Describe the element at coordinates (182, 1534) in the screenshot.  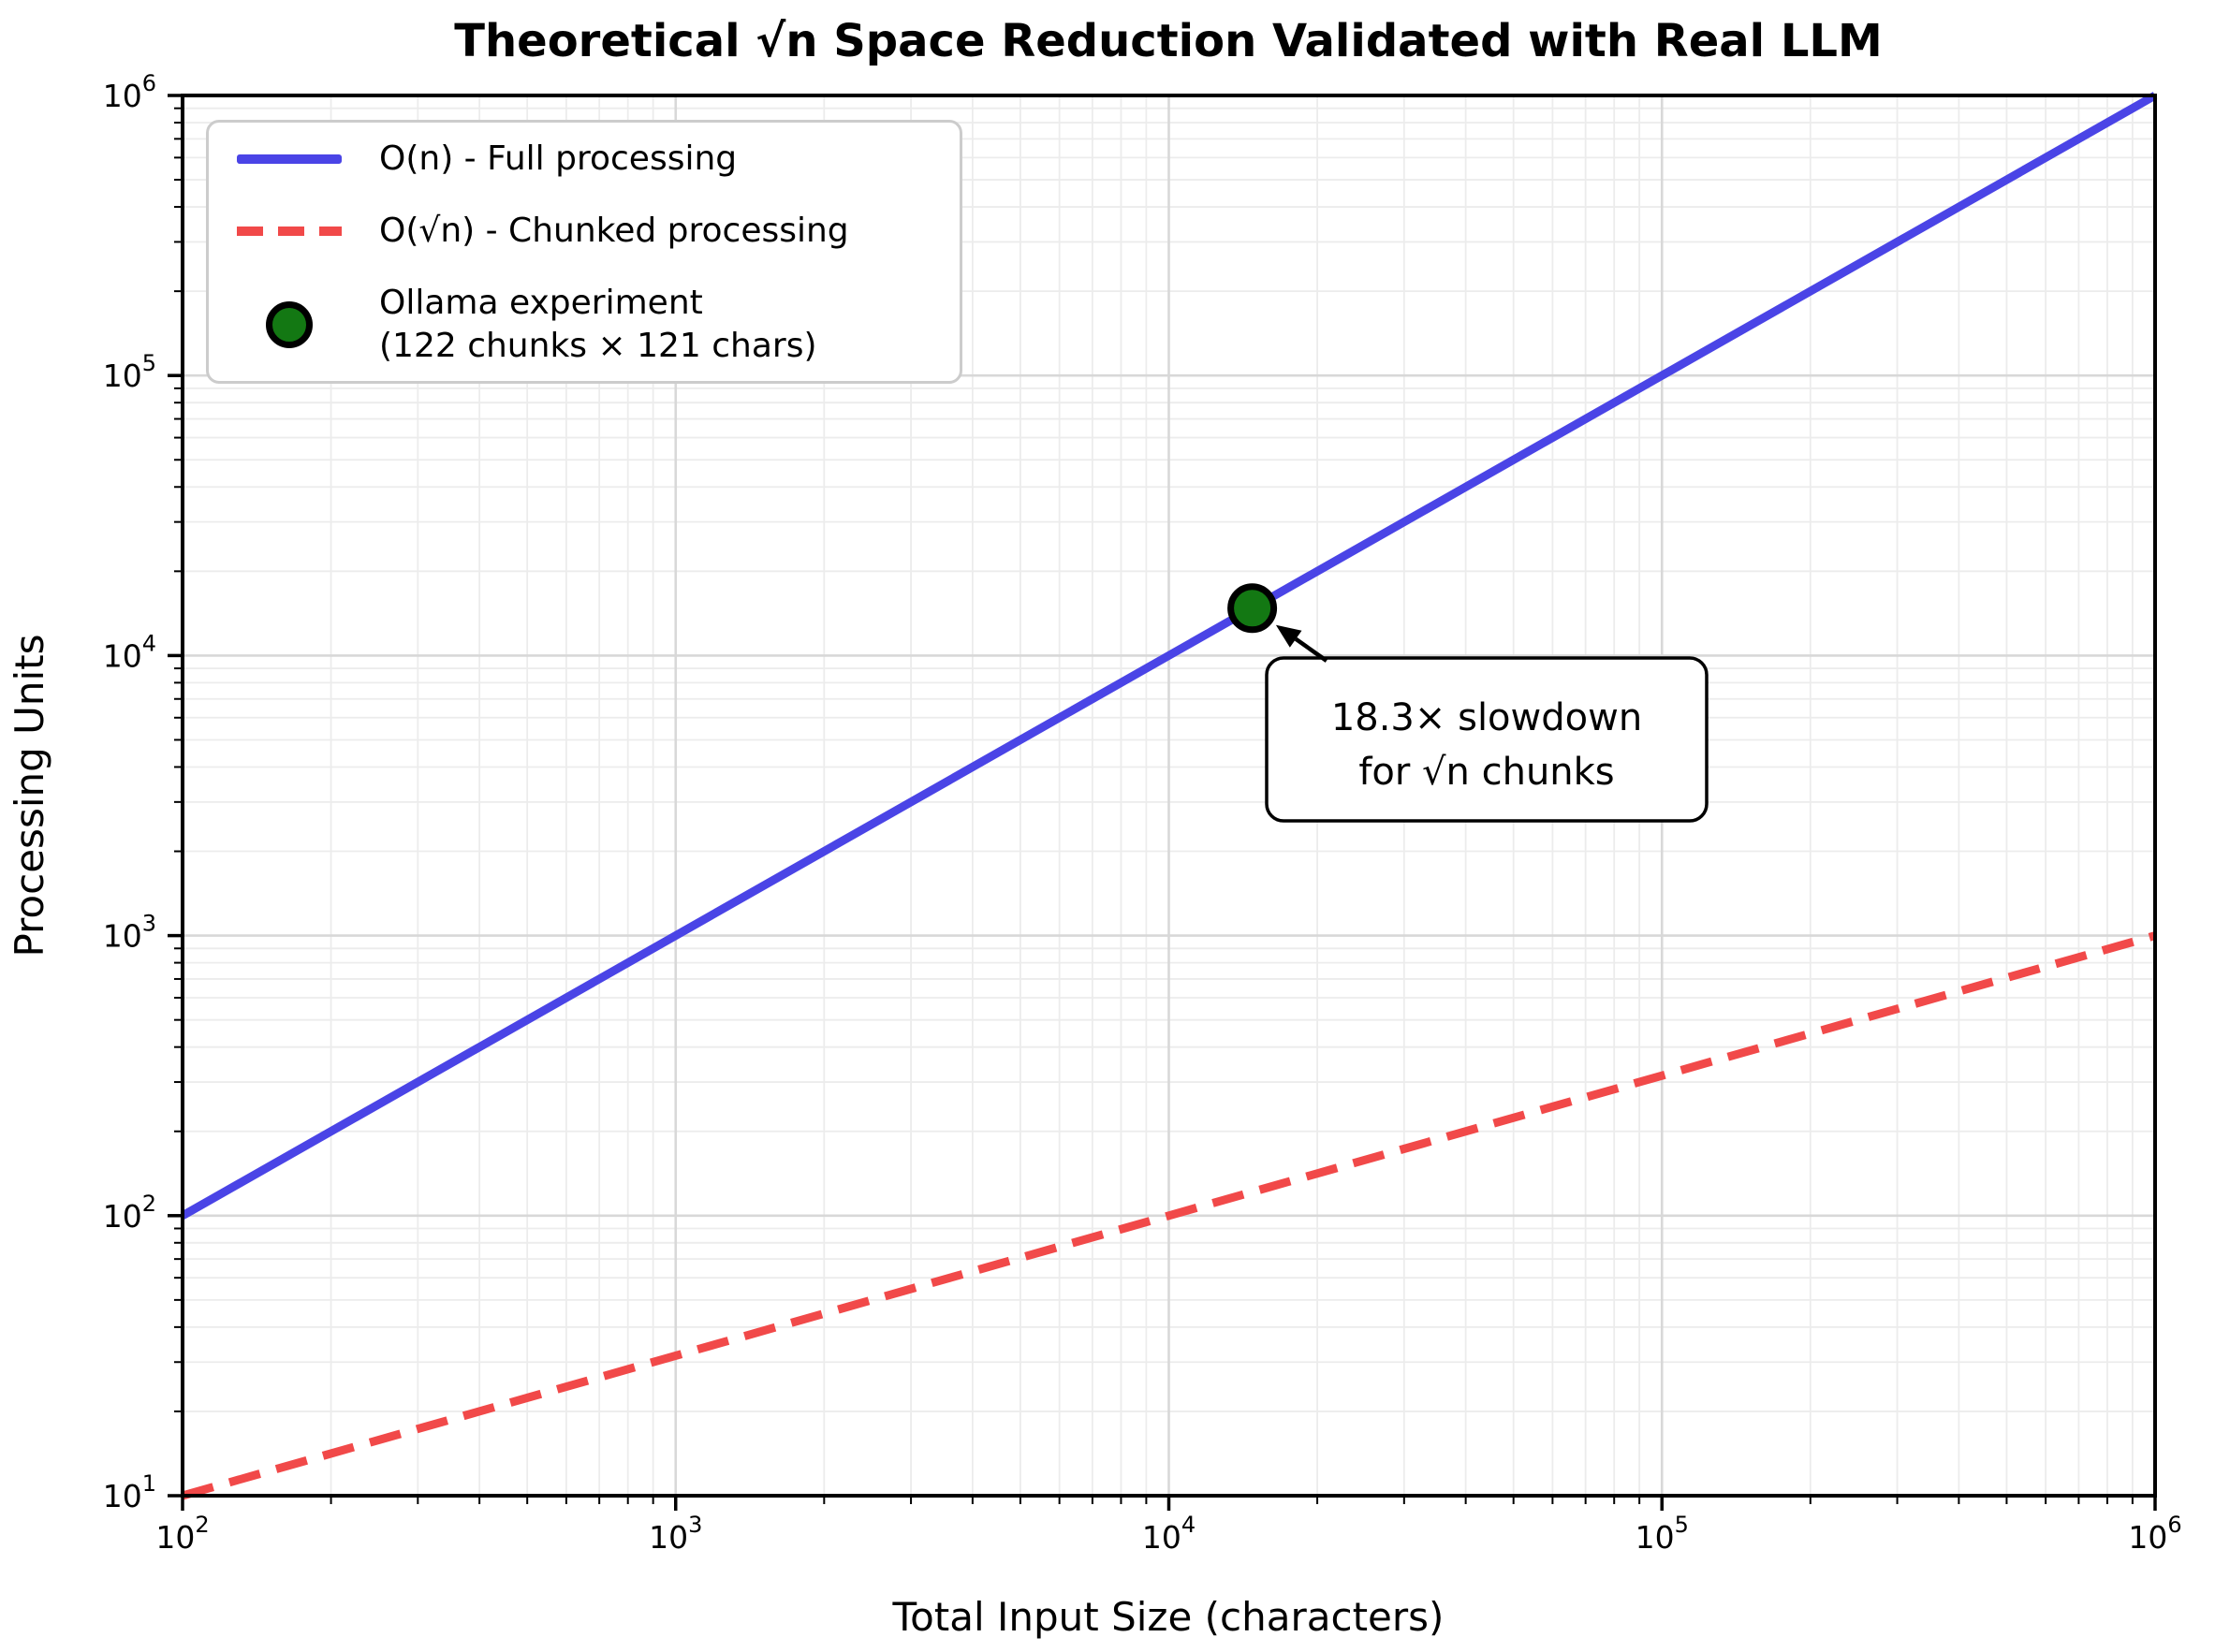
I see `x-tick-label: 10²` at that location.